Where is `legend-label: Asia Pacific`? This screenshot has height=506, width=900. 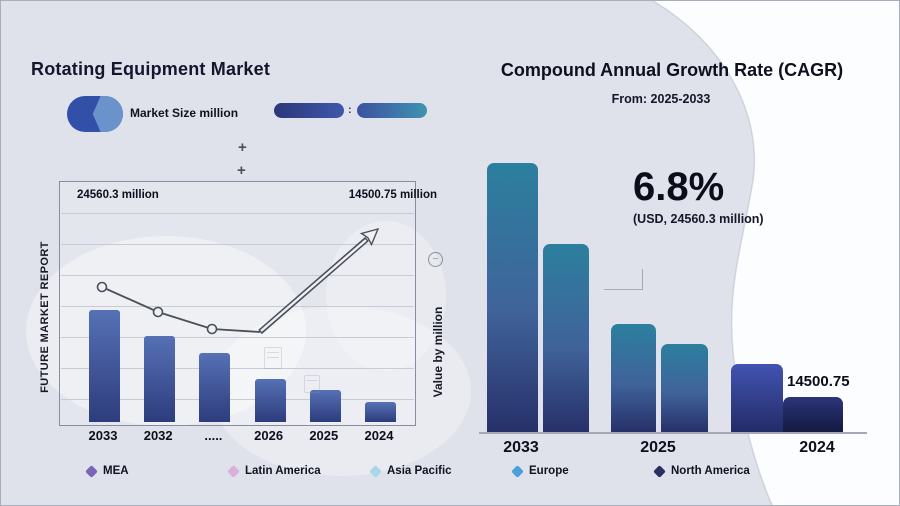 legend-label: Asia Pacific is located at coordinates (419, 471).